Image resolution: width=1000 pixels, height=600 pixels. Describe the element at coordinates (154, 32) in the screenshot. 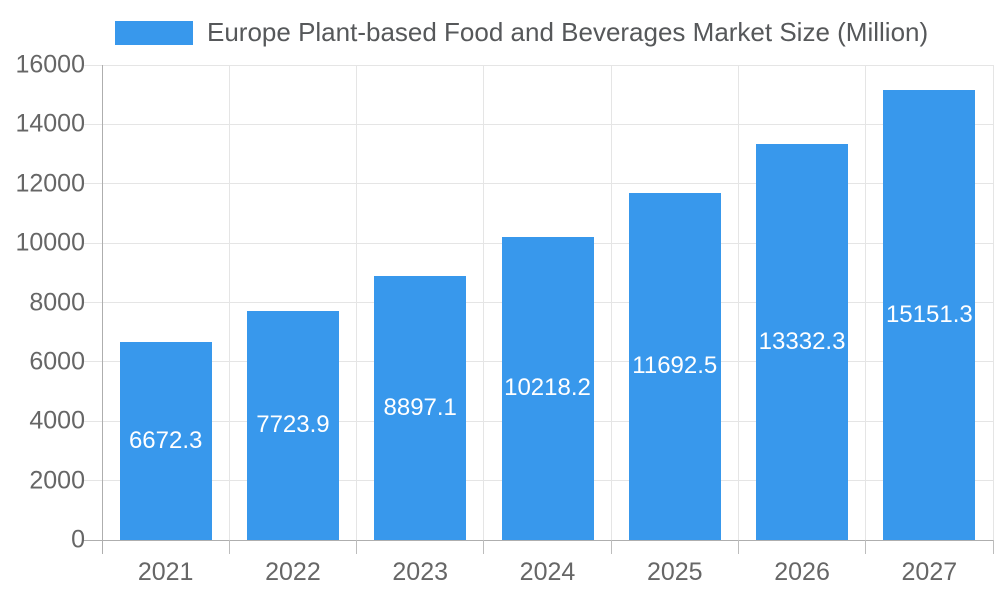

I see `legend-swatch` at that location.